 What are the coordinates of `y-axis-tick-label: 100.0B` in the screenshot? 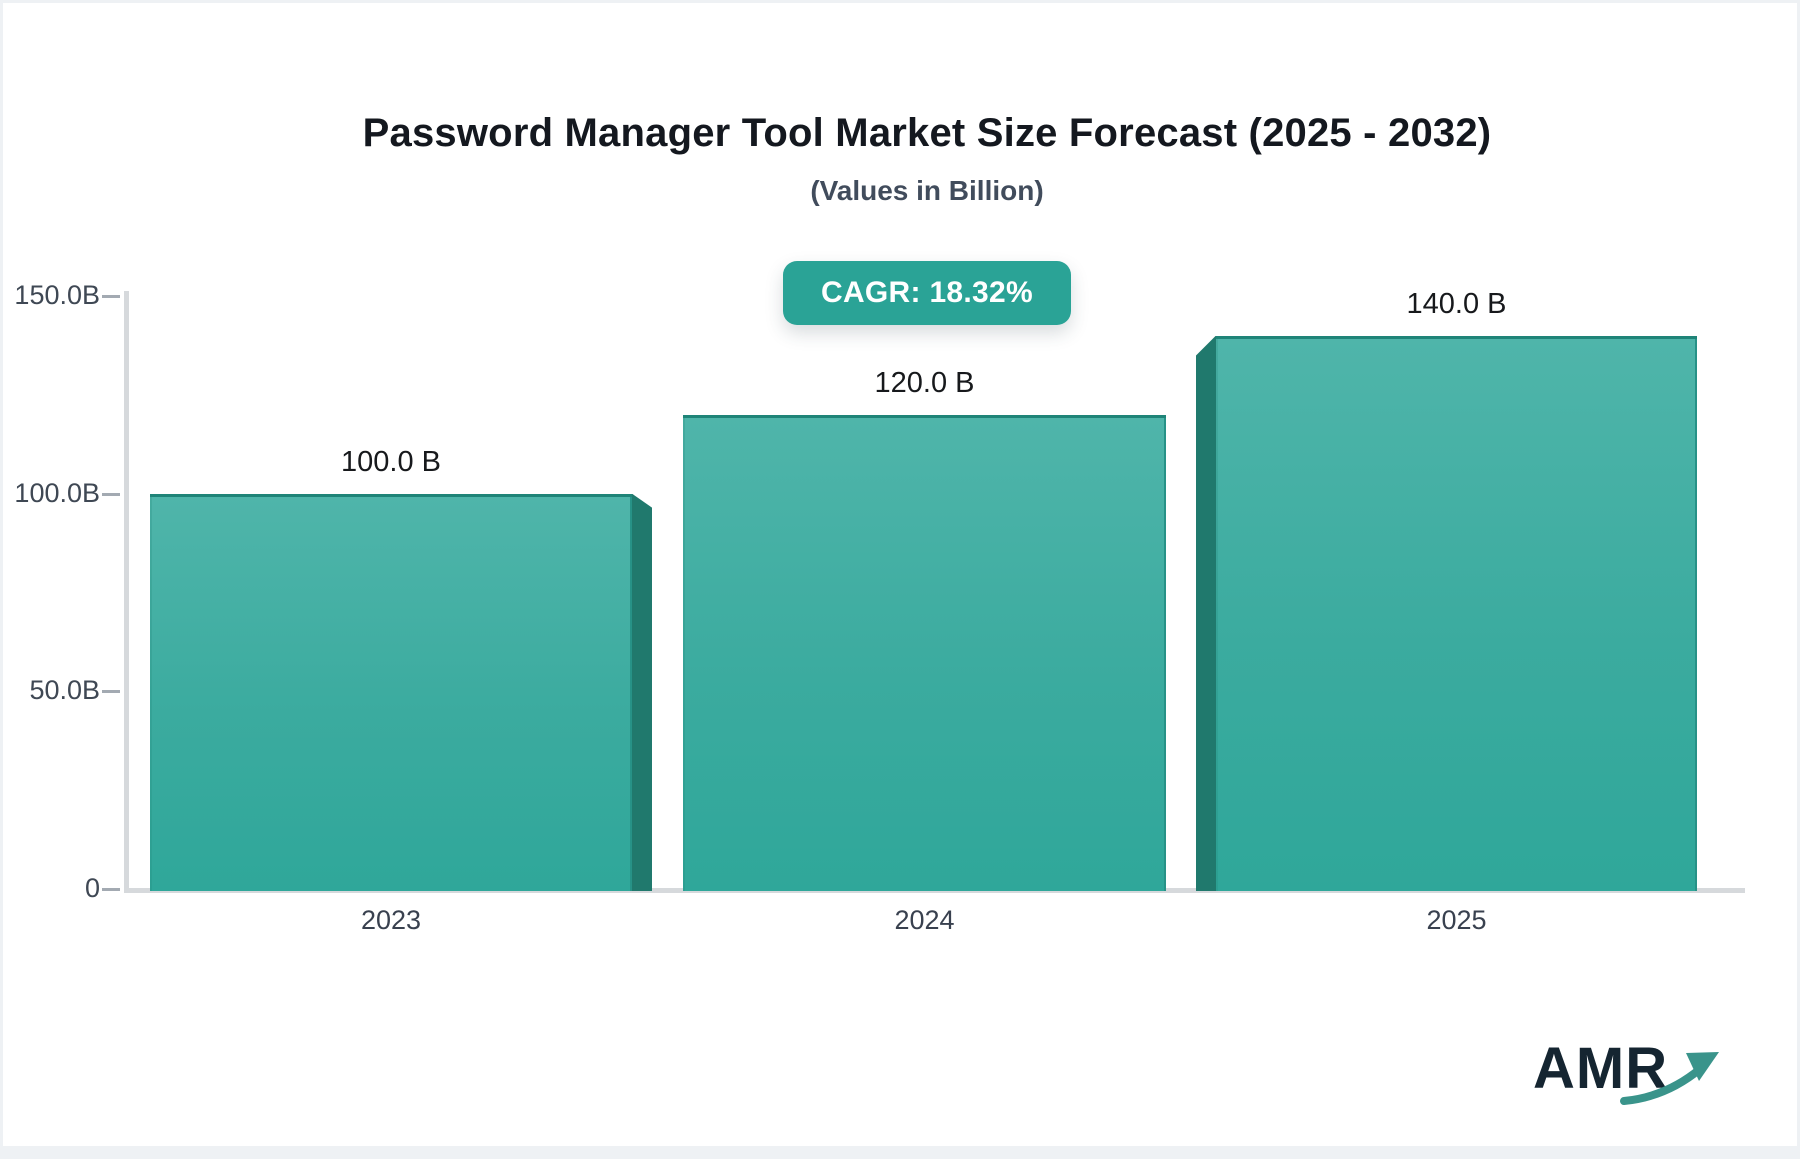 It's located at (57, 492).